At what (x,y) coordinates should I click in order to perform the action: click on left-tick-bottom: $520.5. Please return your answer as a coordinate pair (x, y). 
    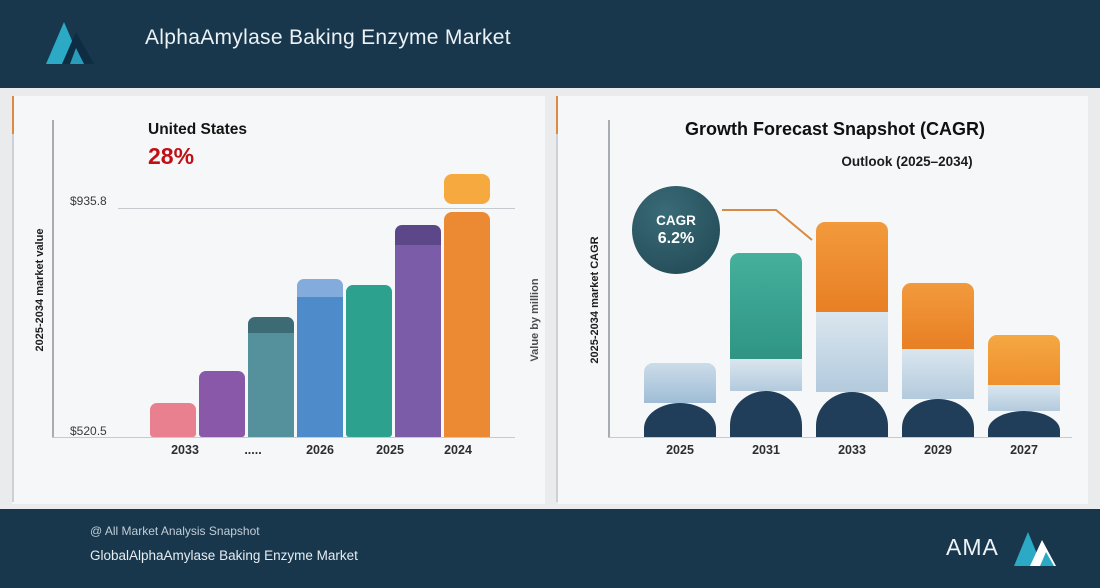
    Looking at the image, I should click on (88, 431).